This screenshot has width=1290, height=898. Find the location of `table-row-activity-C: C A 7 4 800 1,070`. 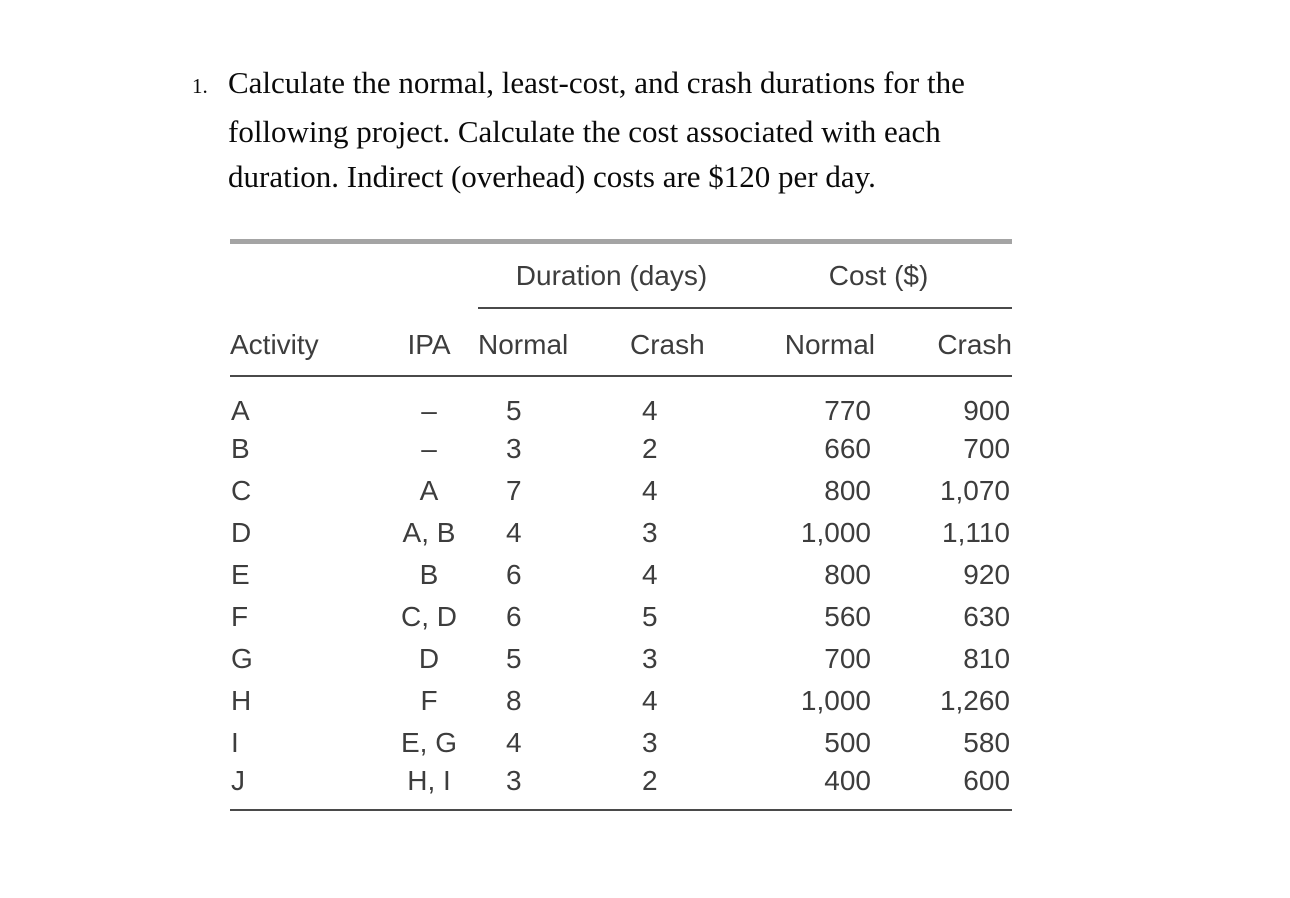

table-row-activity-C: C A 7 4 800 1,070 is located at coordinates (621, 491).